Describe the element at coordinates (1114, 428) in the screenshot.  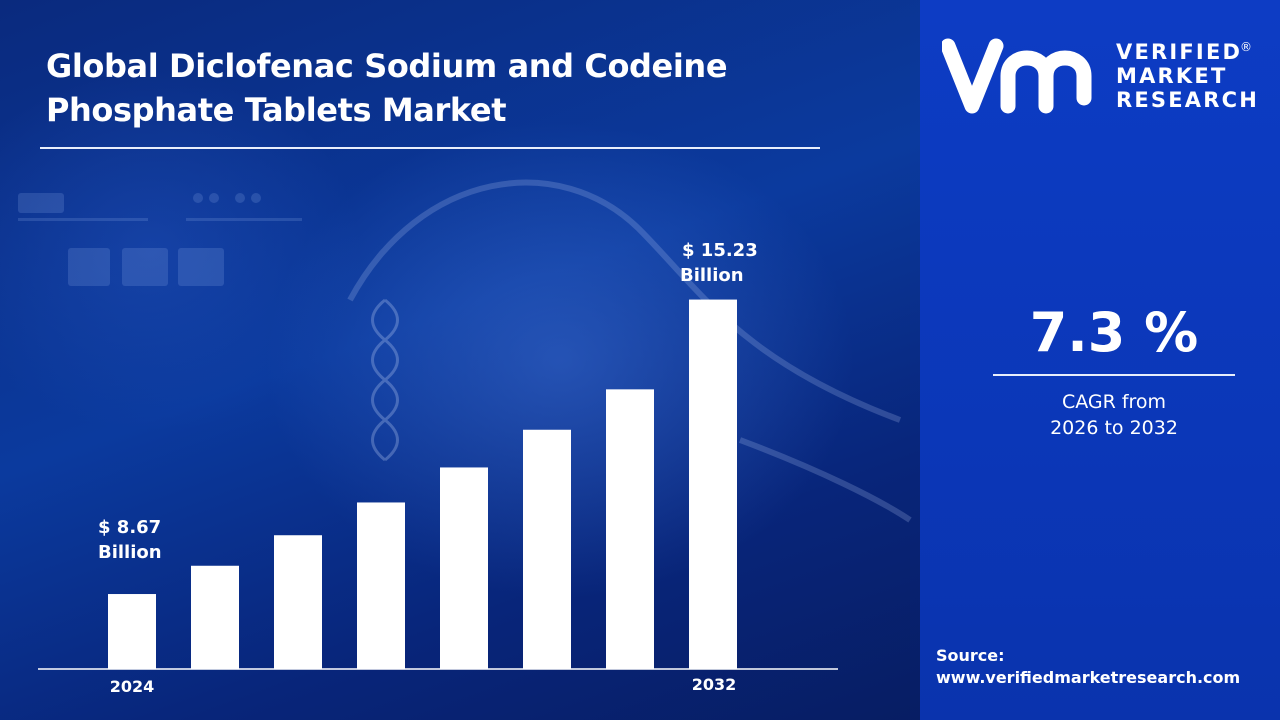
I see `cagr-label-line-2: 2026 to 2032` at that location.